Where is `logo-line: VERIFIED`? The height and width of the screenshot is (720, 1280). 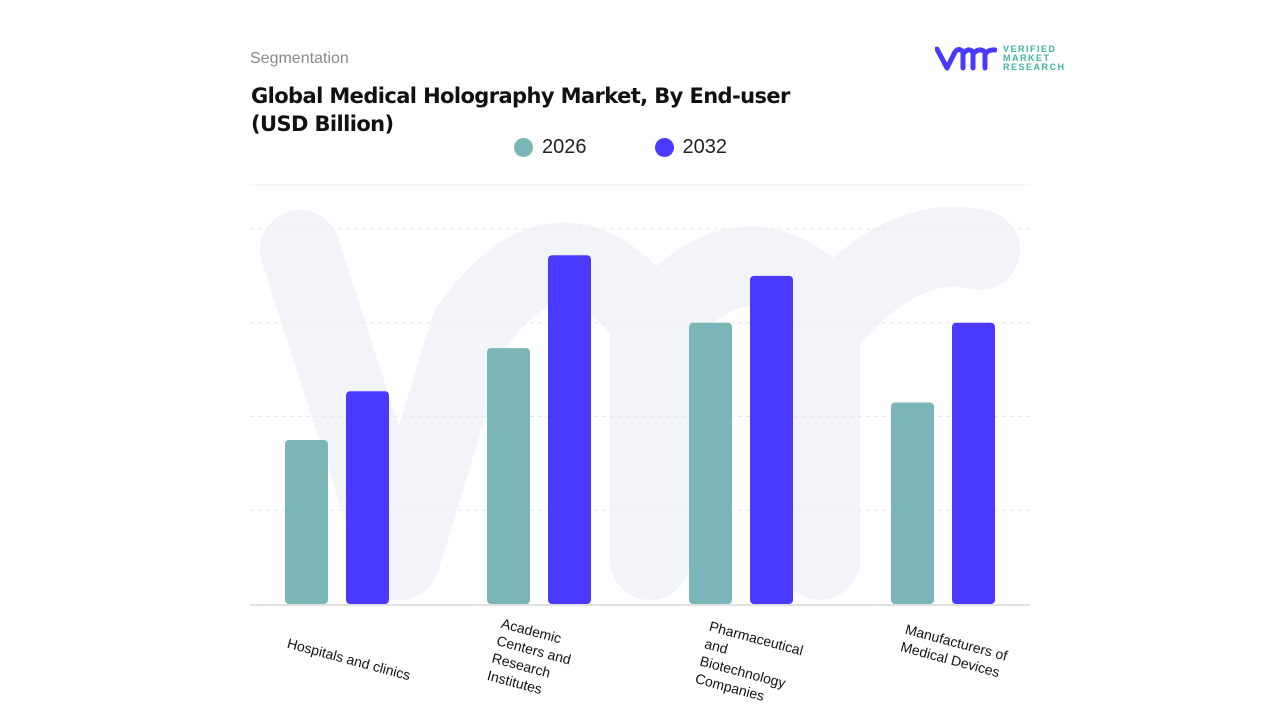 logo-line: VERIFIED is located at coordinates (1030, 48).